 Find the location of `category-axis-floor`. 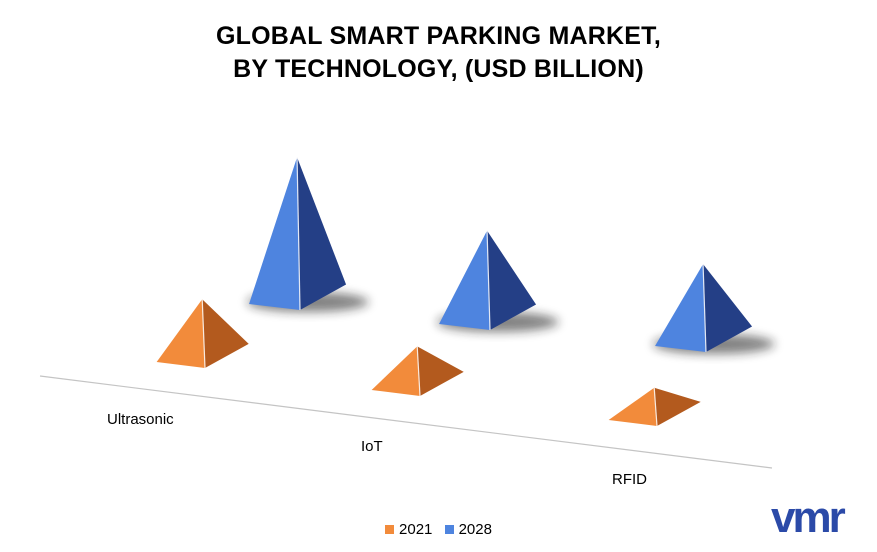

category-axis-floor is located at coordinates (406, 422).